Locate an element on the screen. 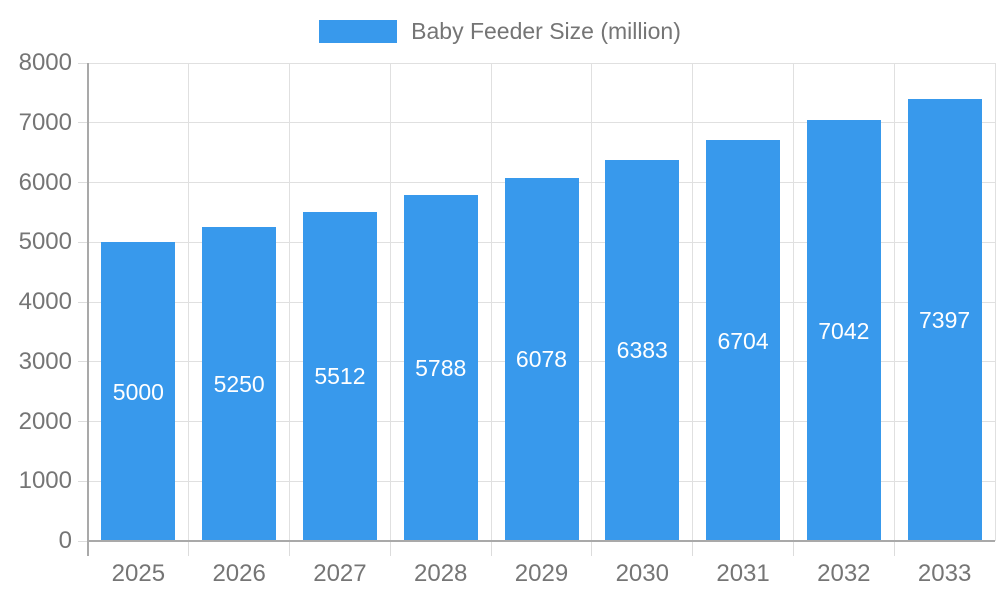  x-axis-label: 2030 is located at coordinates (642, 573).